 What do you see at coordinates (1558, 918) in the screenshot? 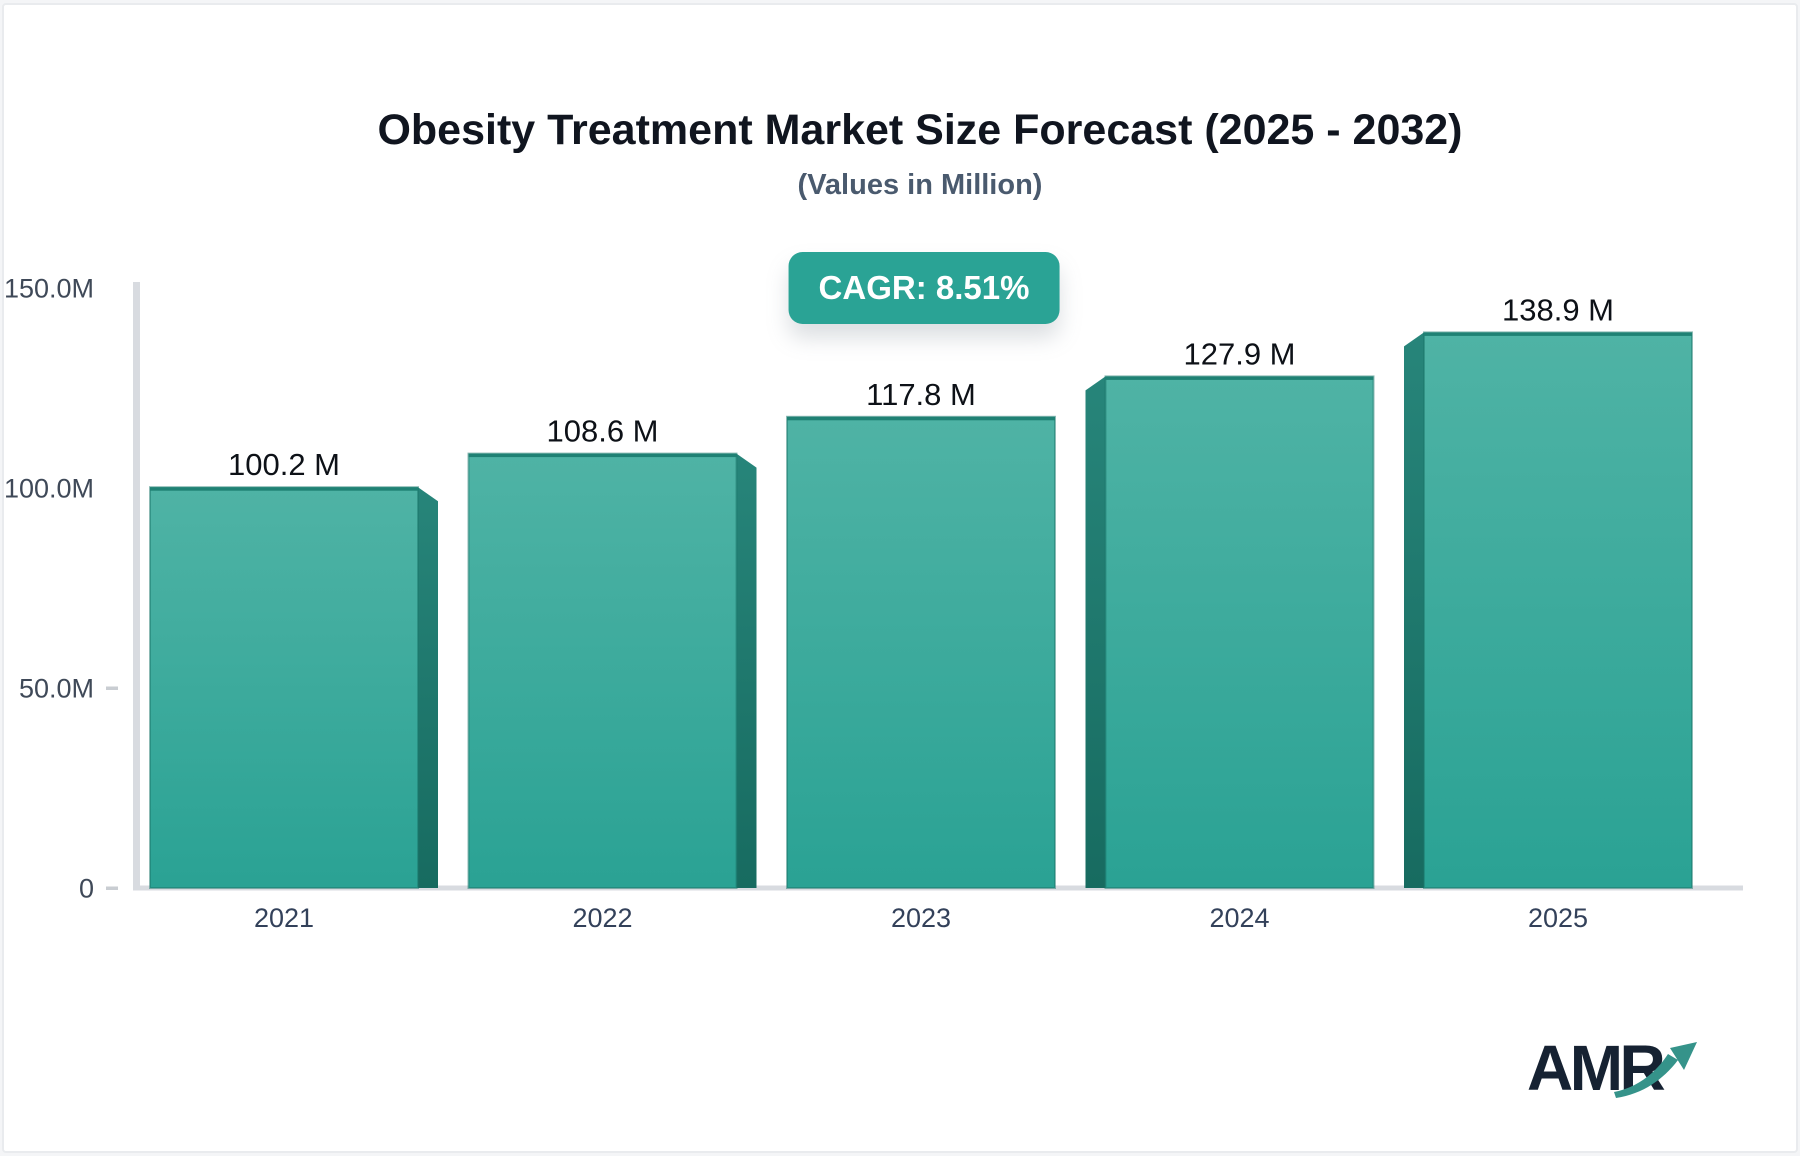
I see `x-axis-label: 2025` at bounding box center [1558, 918].